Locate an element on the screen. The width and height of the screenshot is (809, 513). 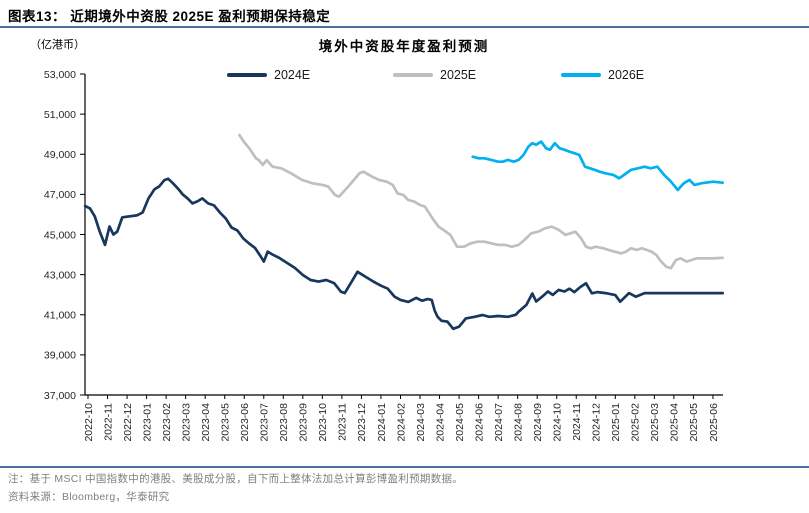
svg-text: 2024-02 is located at coordinates (401, 422).